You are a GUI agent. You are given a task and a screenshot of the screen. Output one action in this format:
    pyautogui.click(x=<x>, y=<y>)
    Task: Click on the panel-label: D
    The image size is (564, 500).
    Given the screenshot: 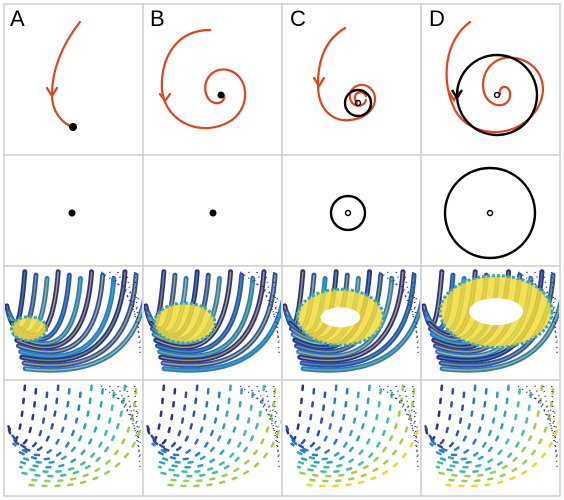 What is the action you would take?
    pyautogui.click(x=437, y=18)
    